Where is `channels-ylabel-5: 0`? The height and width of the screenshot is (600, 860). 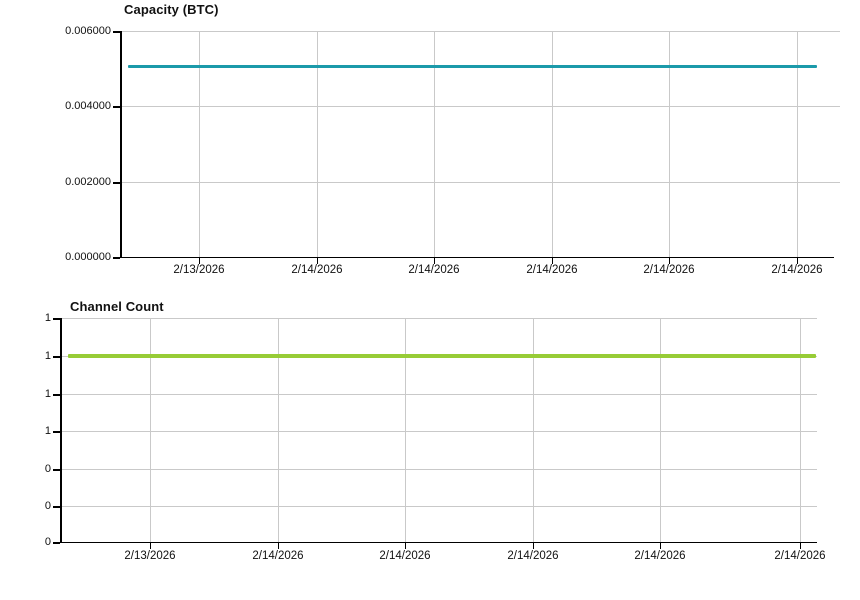 channels-ylabel-5: 0 is located at coordinates (47, 506).